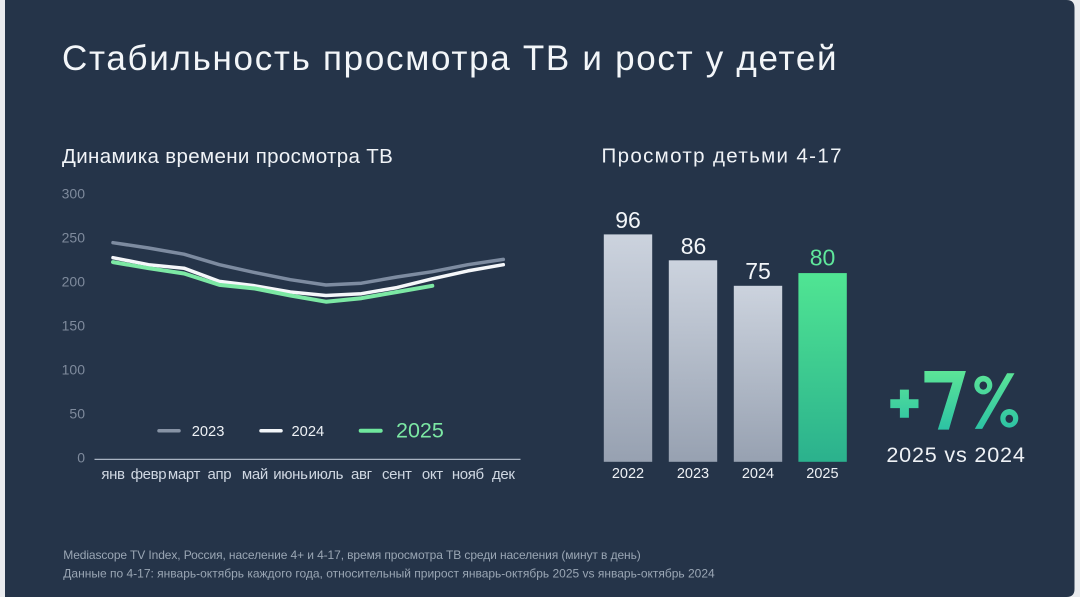  I want to click on svg-text: сент, so click(397, 474).